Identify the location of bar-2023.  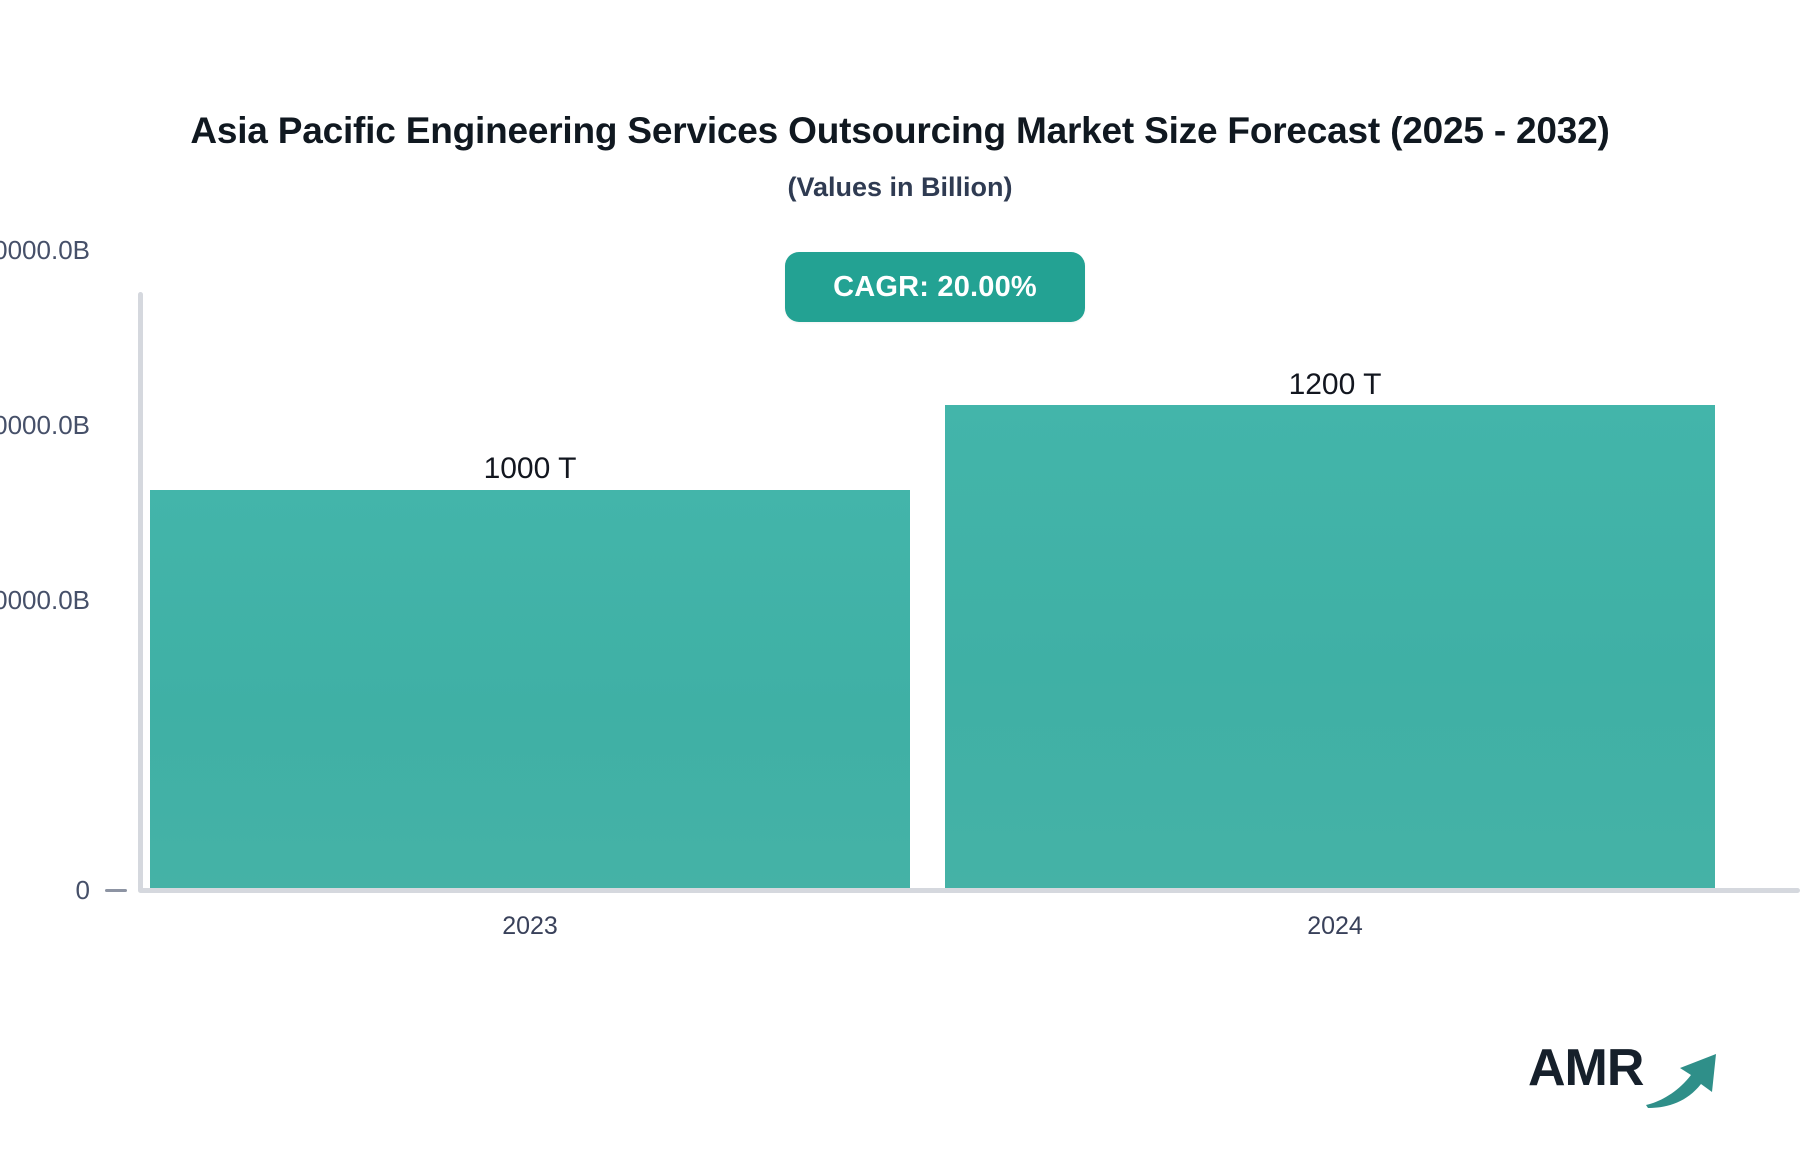
(530, 689).